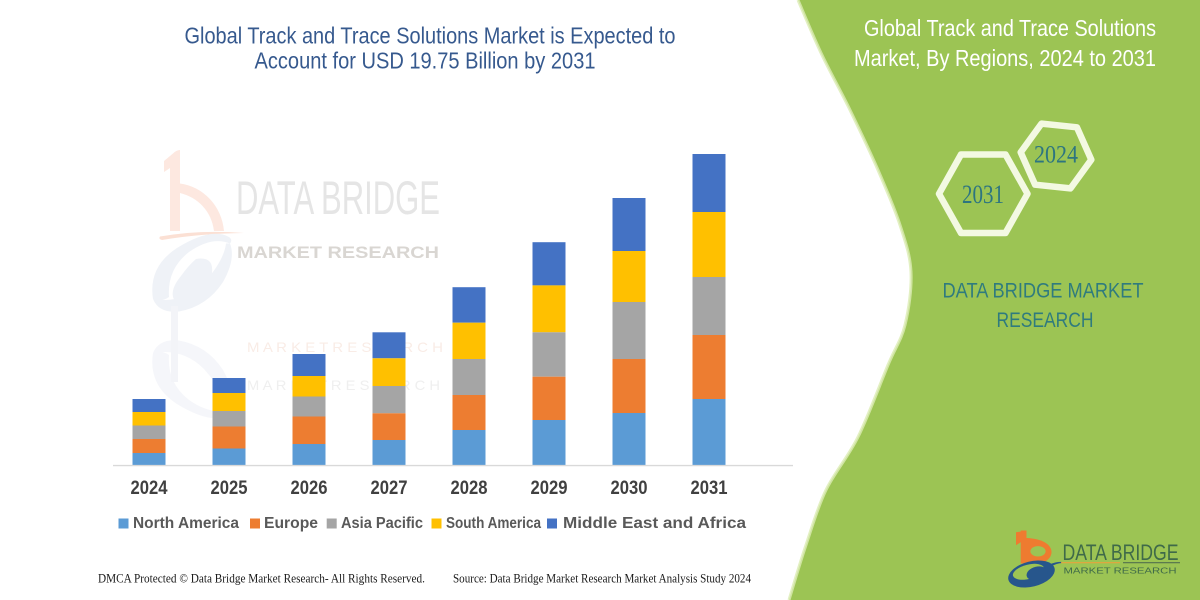 The width and height of the screenshot is (1200, 600). Describe the element at coordinates (229, 488) in the screenshot. I see `svg-text: 2025` at that location.